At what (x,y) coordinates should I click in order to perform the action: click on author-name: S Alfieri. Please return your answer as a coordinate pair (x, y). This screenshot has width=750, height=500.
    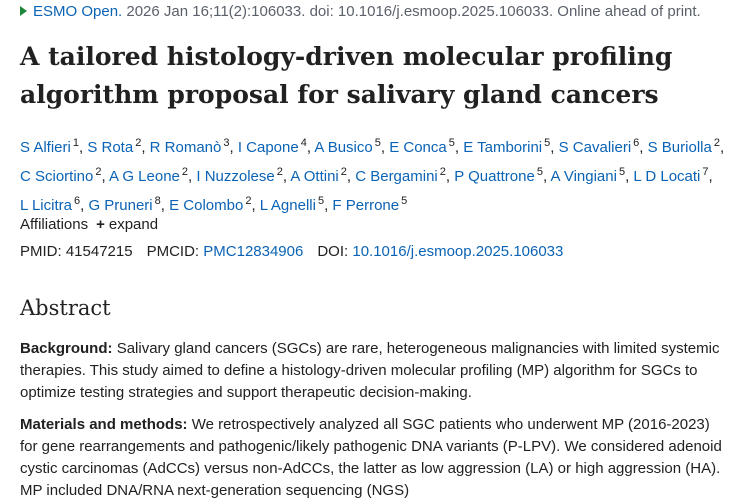
    Looking at the image, I should click on (45, 147).